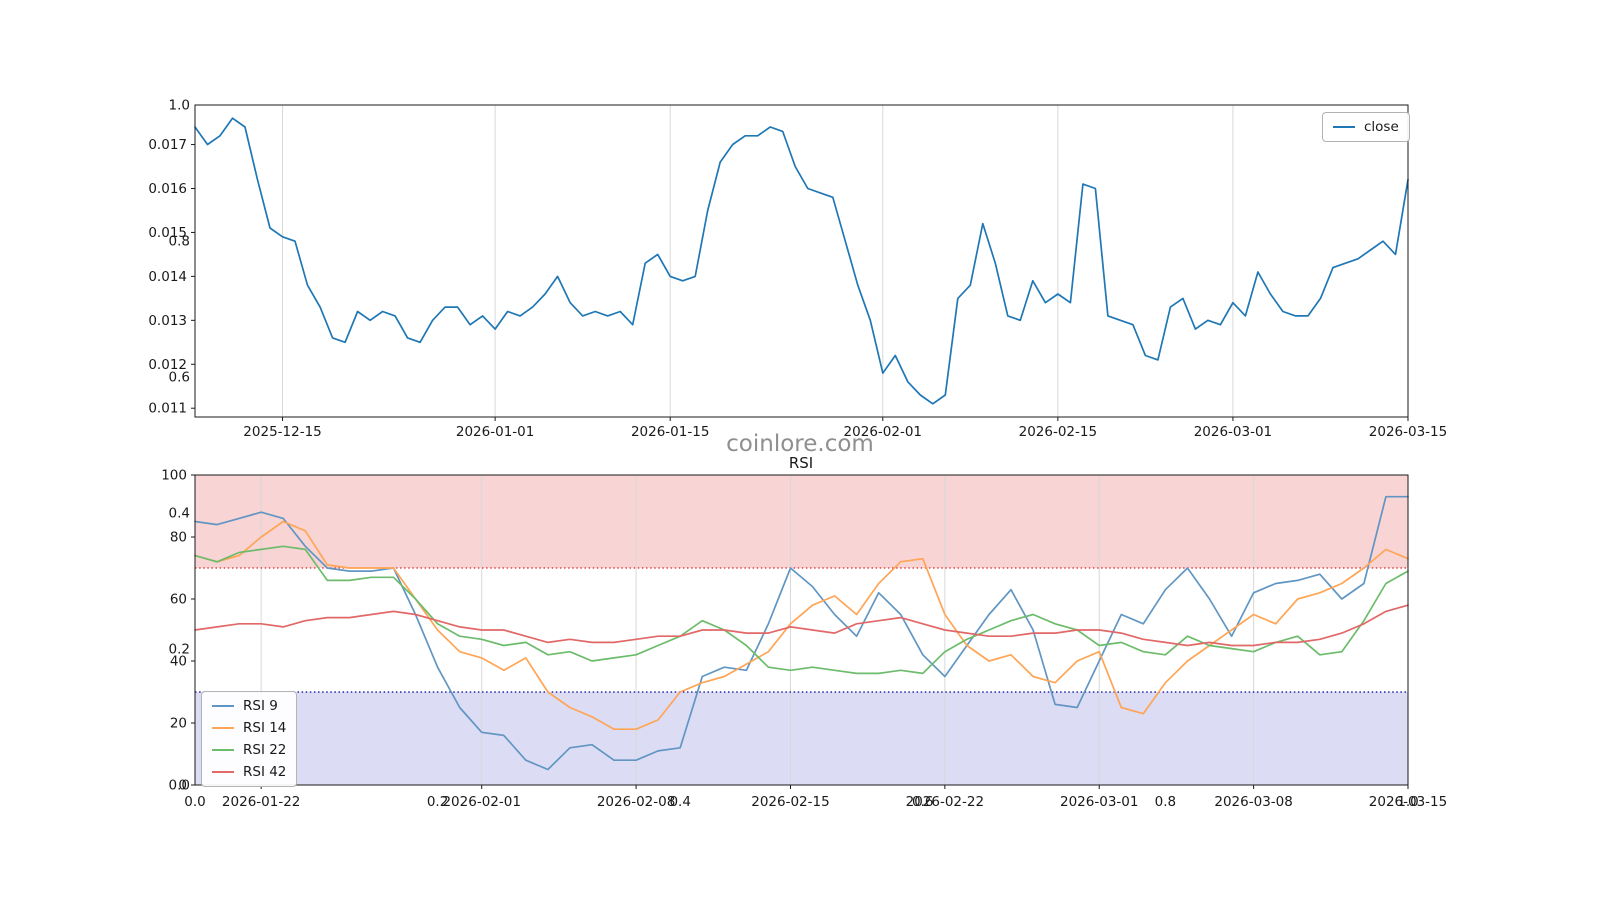  Describe the element at coordinates (167, 277) in the screenshot. I see `y-tick-label: 0.014` at that location.